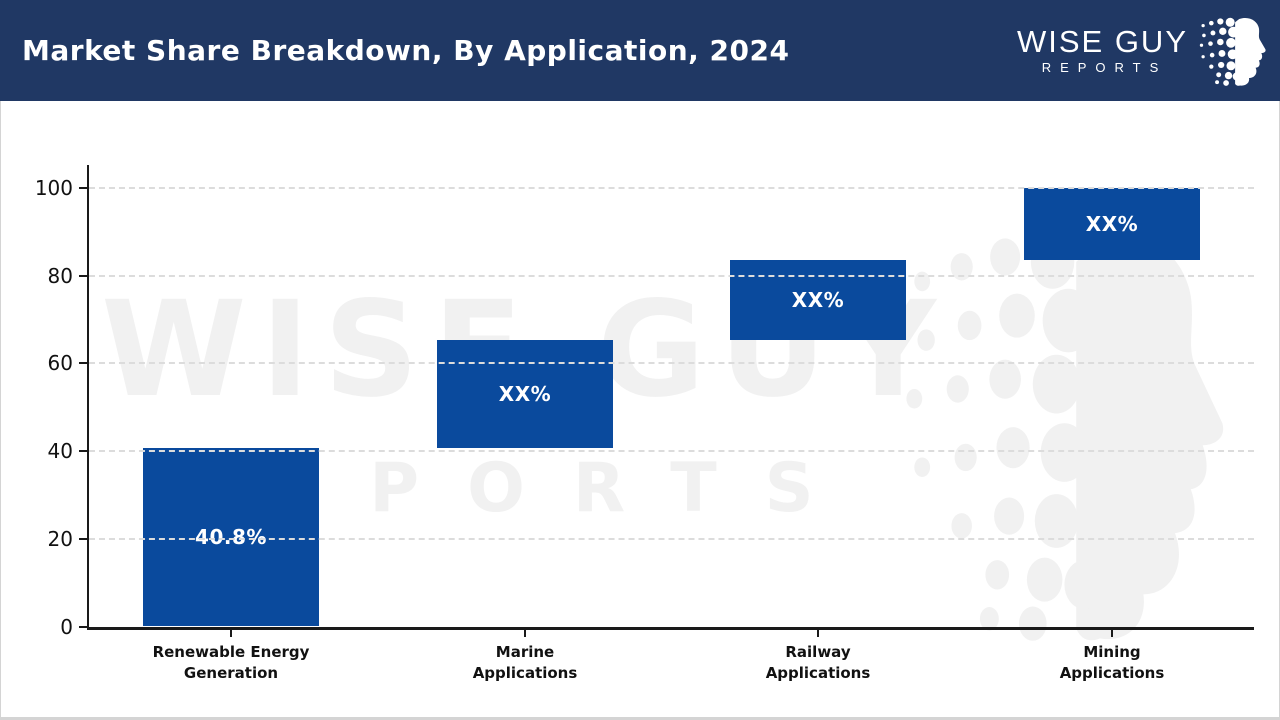  I want to click on y-tick-label-0: 0, so click(66, 626).